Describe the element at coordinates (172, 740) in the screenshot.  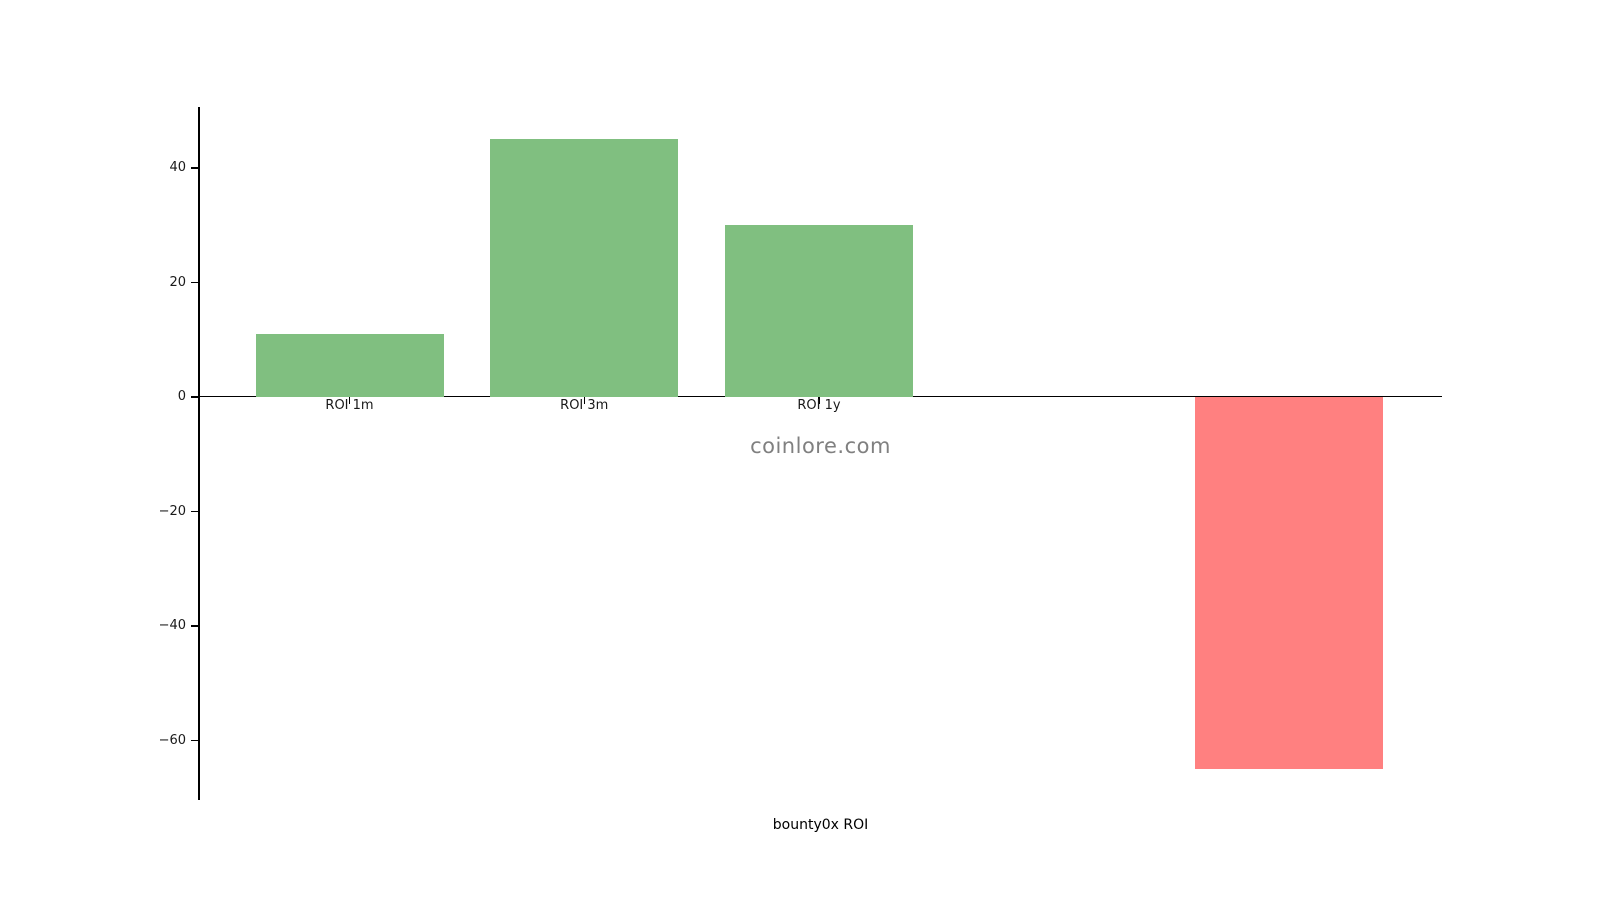
I see `y-tick-label: −60` at that location.